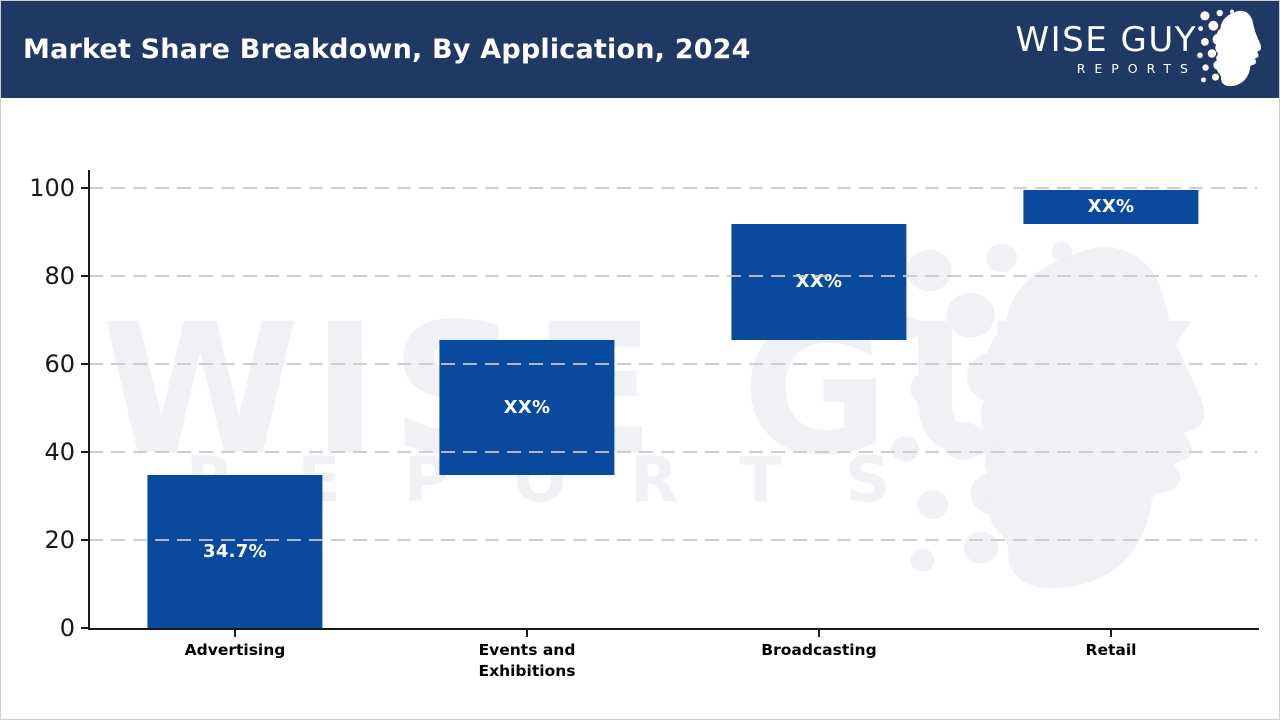 This screenshot has height=720, width=1280. What do you see at coordinates (235, 650) in the screenshot?
I see `x-category-label: Advertising` at bounding box center [235, 650].